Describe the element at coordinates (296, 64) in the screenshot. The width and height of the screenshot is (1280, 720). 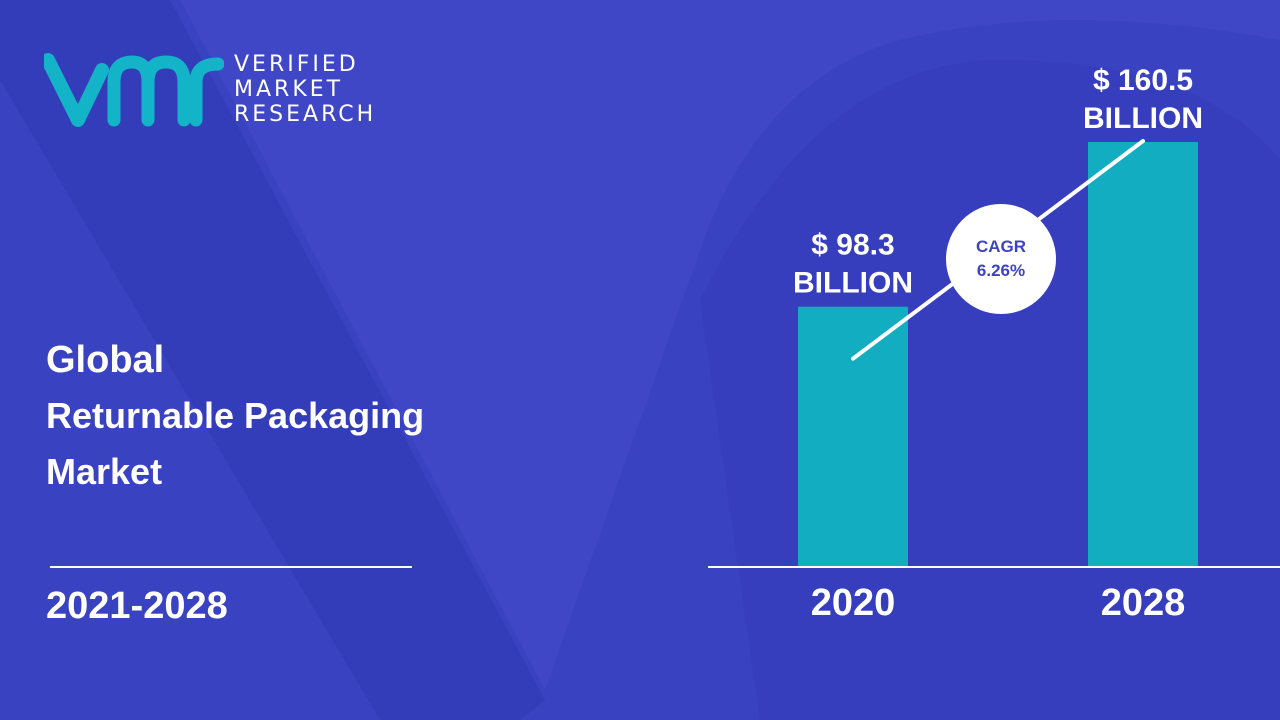
I see `brand-line-verified: VERIFIED` at that location.